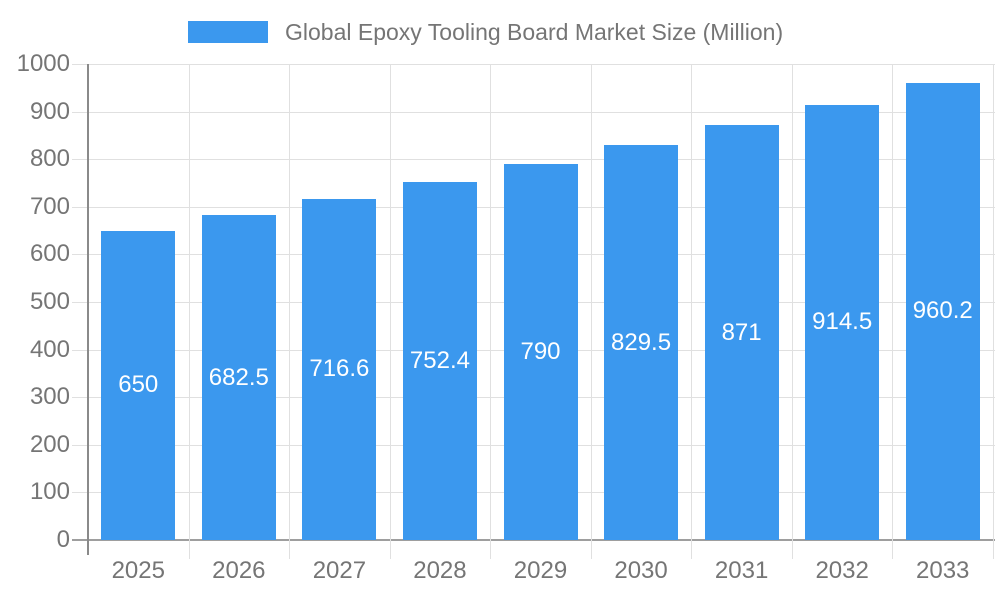 The width and height of the screenshot is (1000, 600). What do you see at coordinates (741, 570) in the screenshot?
I see `x-axis-label: 2031` at bounding box center [741, 570].